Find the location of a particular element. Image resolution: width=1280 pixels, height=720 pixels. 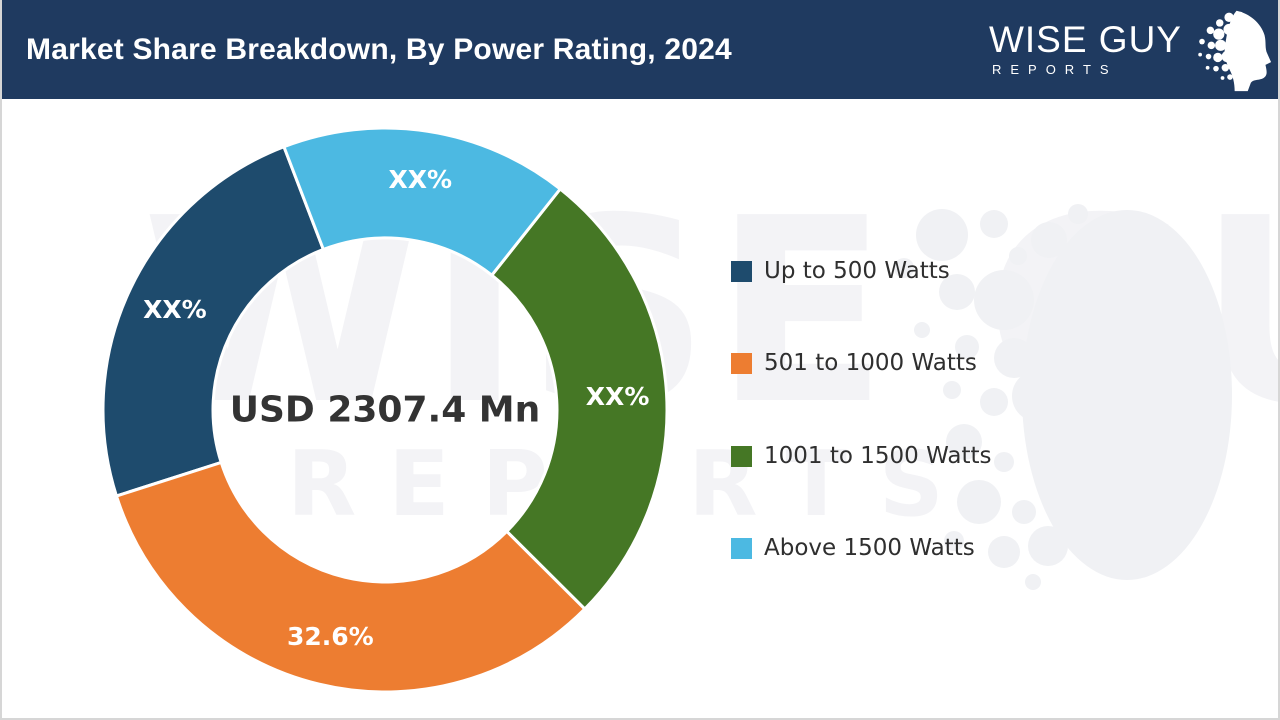

legend-item: 501 to 1000 Watts is located at coordinates (861, 363).